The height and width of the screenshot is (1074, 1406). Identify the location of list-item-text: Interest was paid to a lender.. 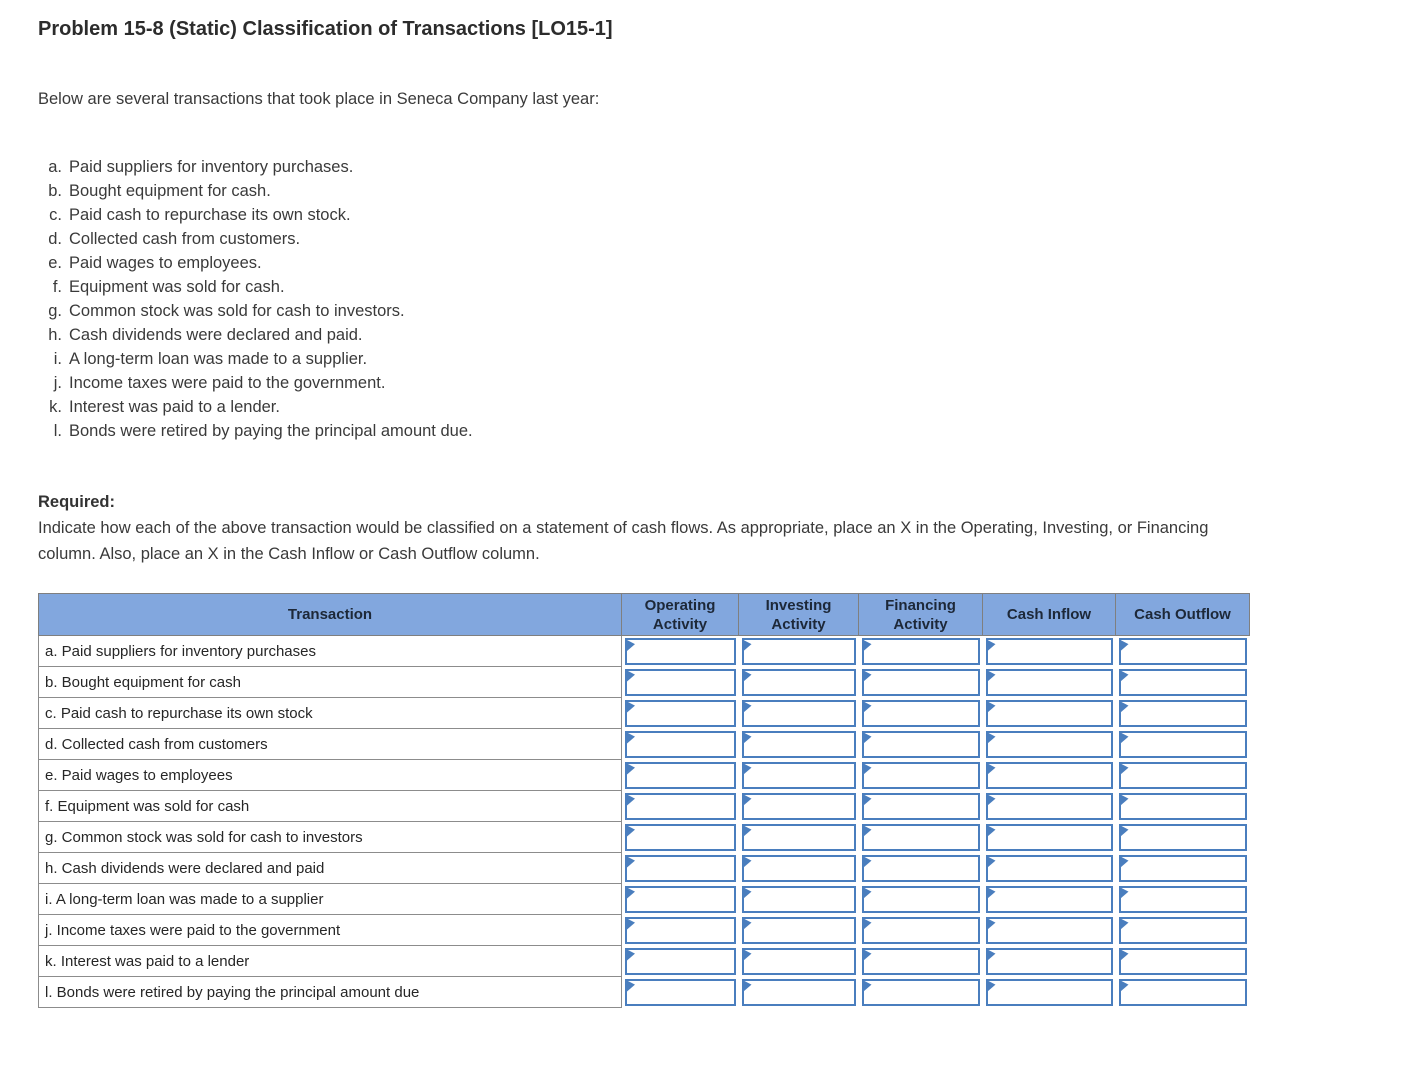
(174, 407).